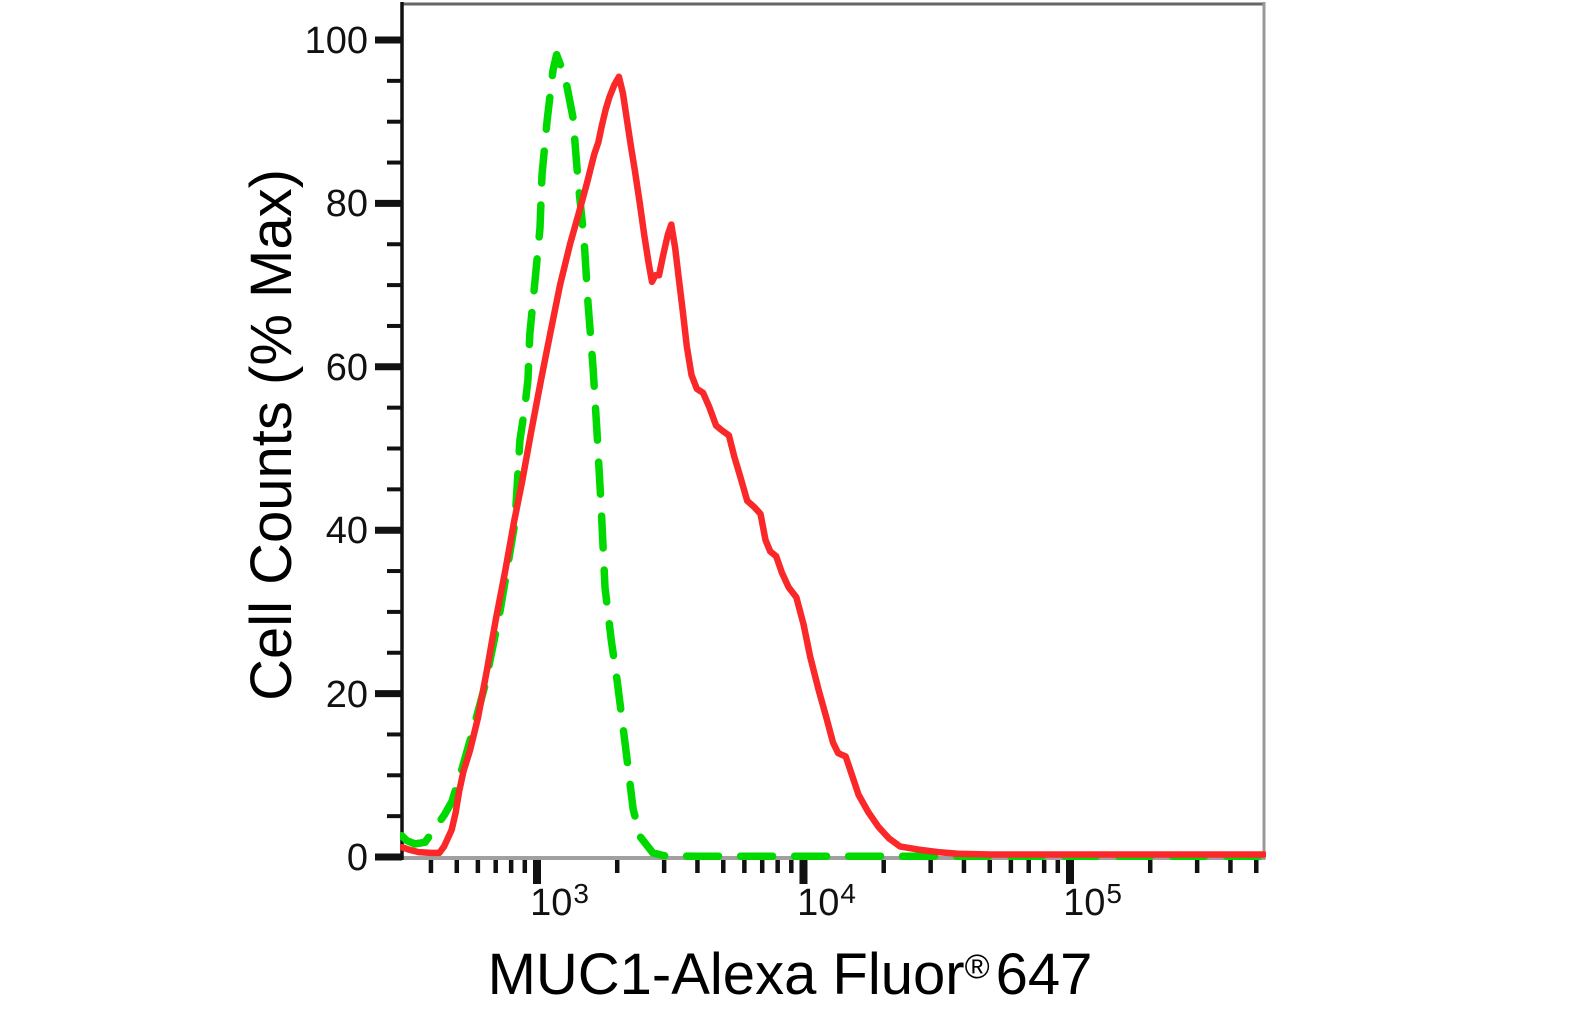 This screenshot has width=1594, height=1028. What do you see at coordinates (726, 974) in the screenshot?
I see `x-axis-title-main: MUC1-Alexa Fluor` at bounding box center [726, 974].